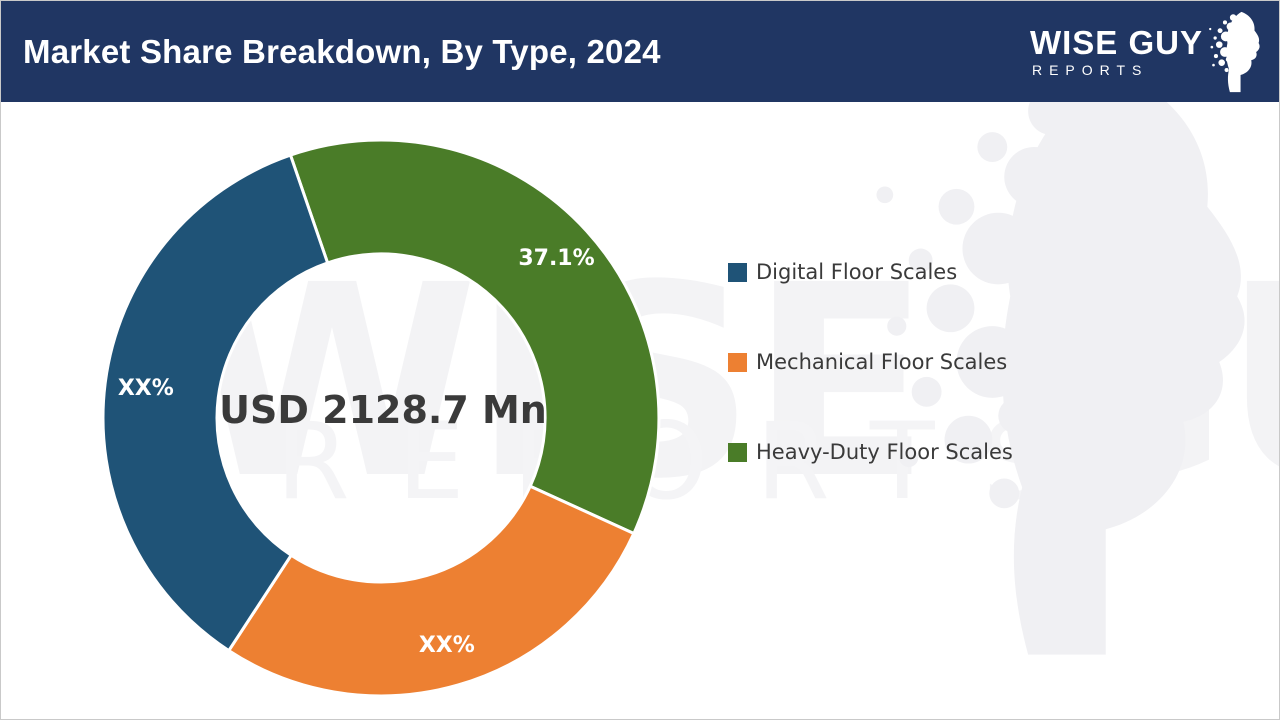  Describe the element at coordinates (447, 645) in the screenshot. I see `slice-label-mechanical-floor-scales: XX%` at that location.